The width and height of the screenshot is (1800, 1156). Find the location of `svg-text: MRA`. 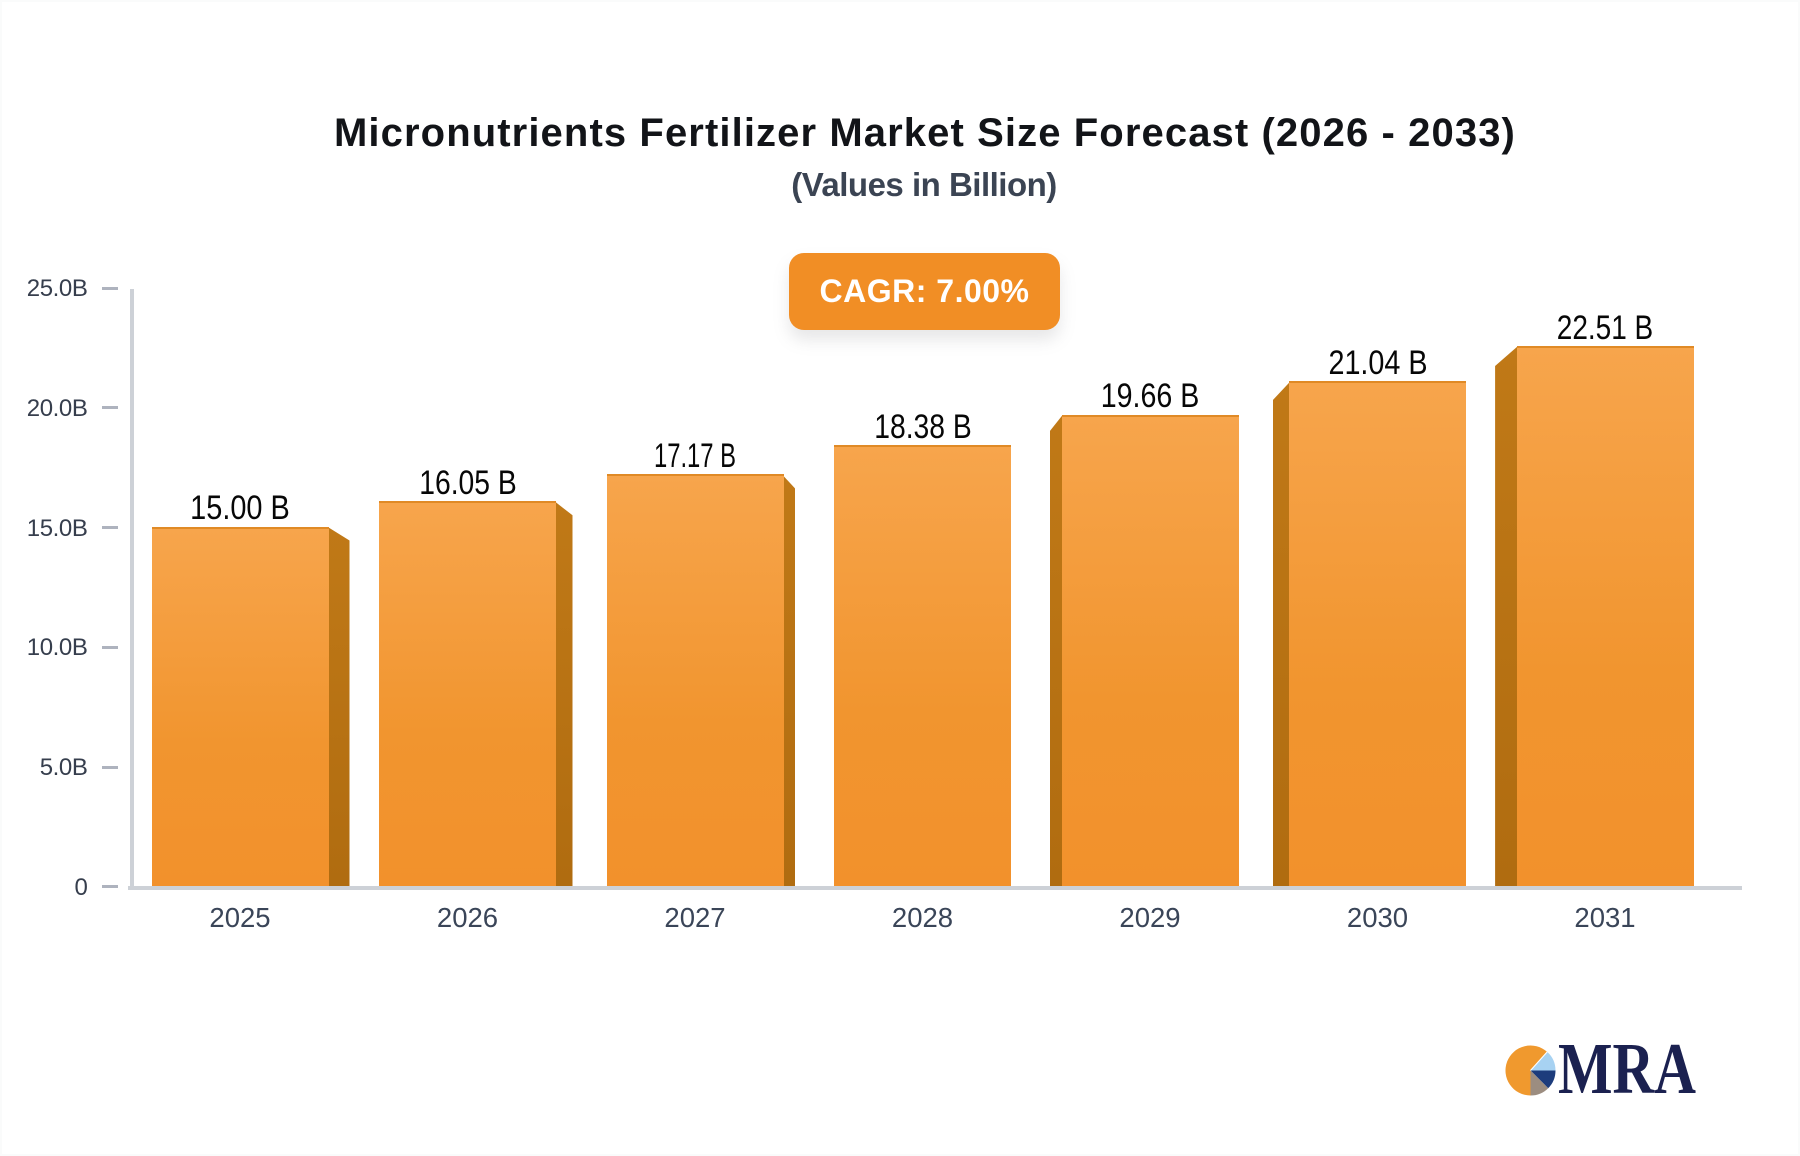

svg-text: MRA is located at coordinates (1627, 1073).